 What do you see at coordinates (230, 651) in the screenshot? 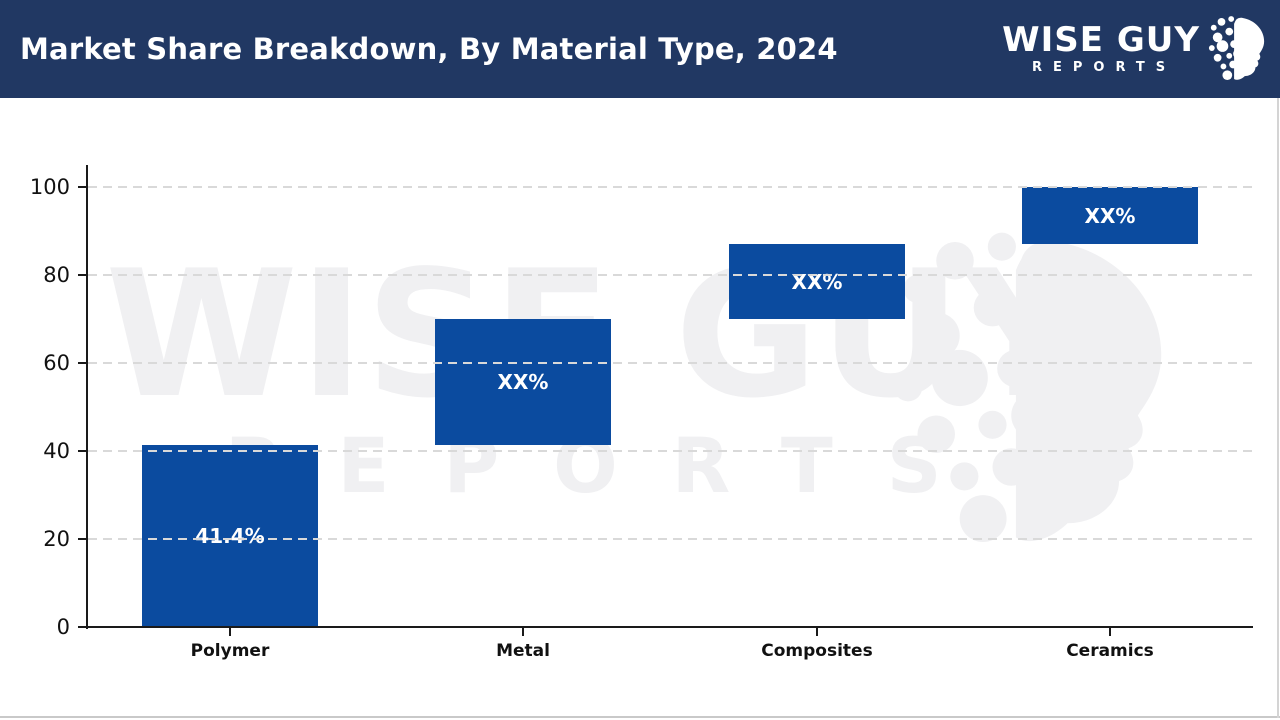
I see `x-tick-label: Polymer` at bounding box center [230, 651].